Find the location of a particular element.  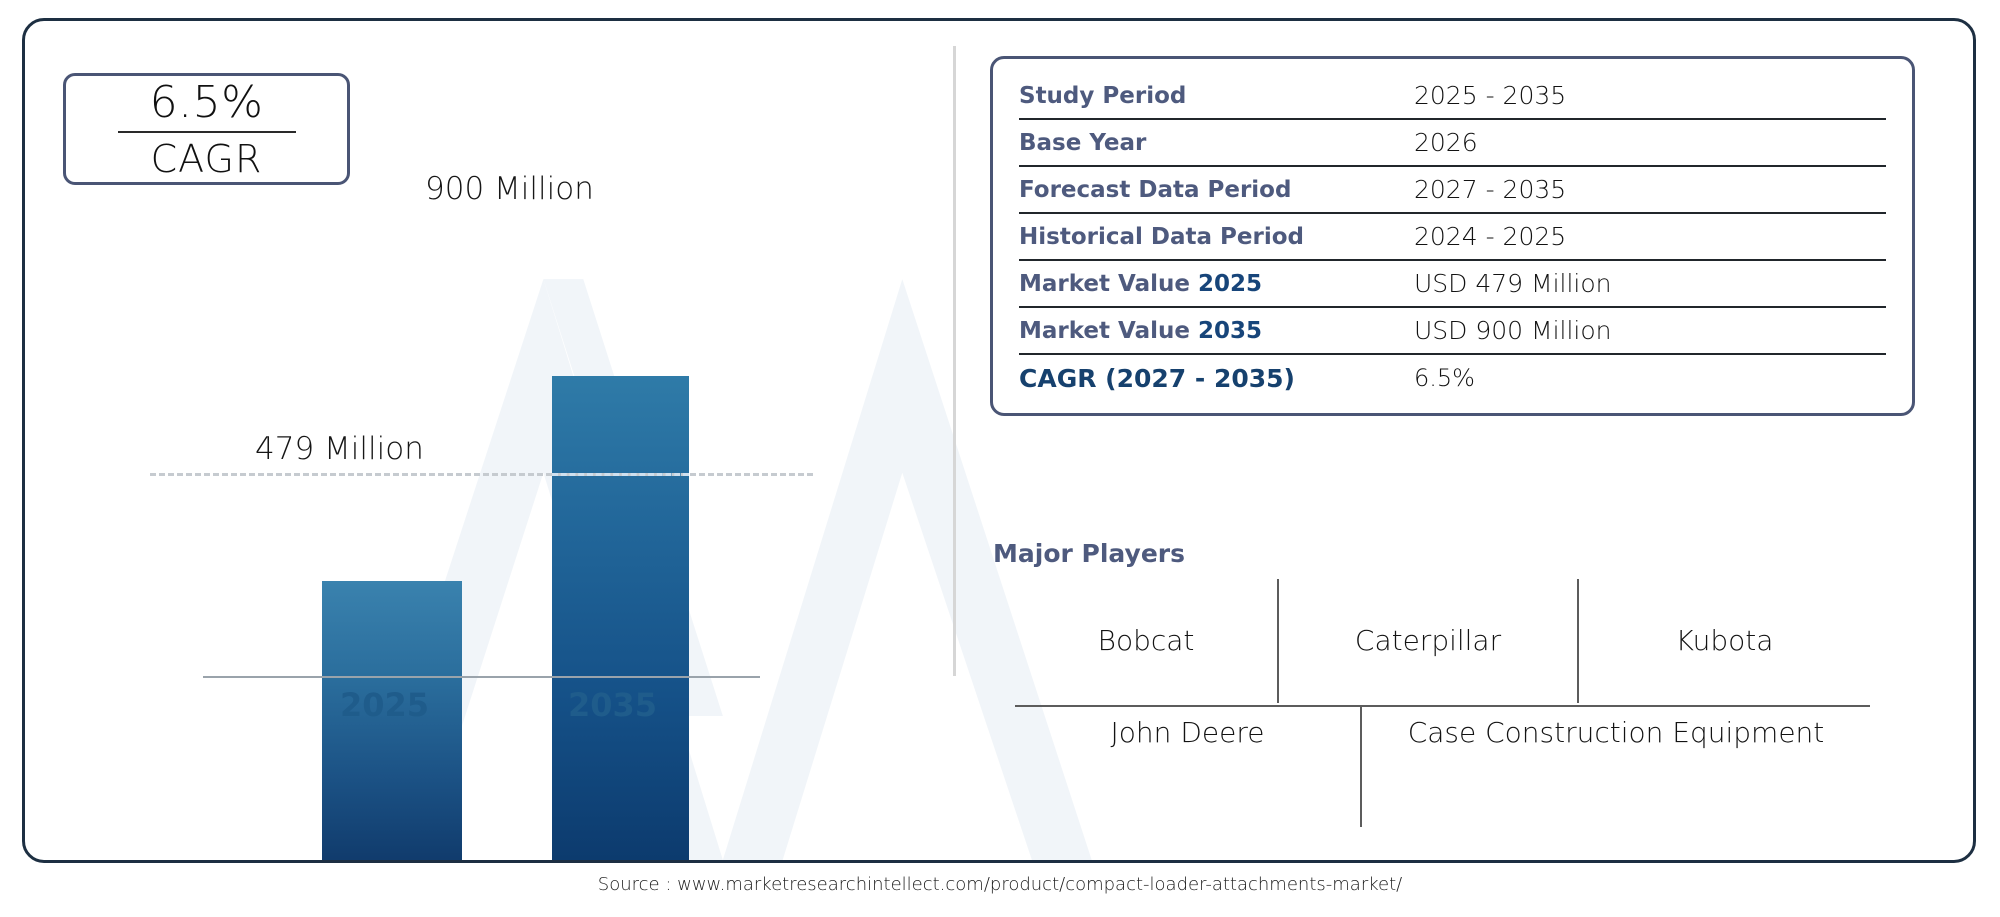

player-name: Bobcat is located at coordinates (1146, 641).